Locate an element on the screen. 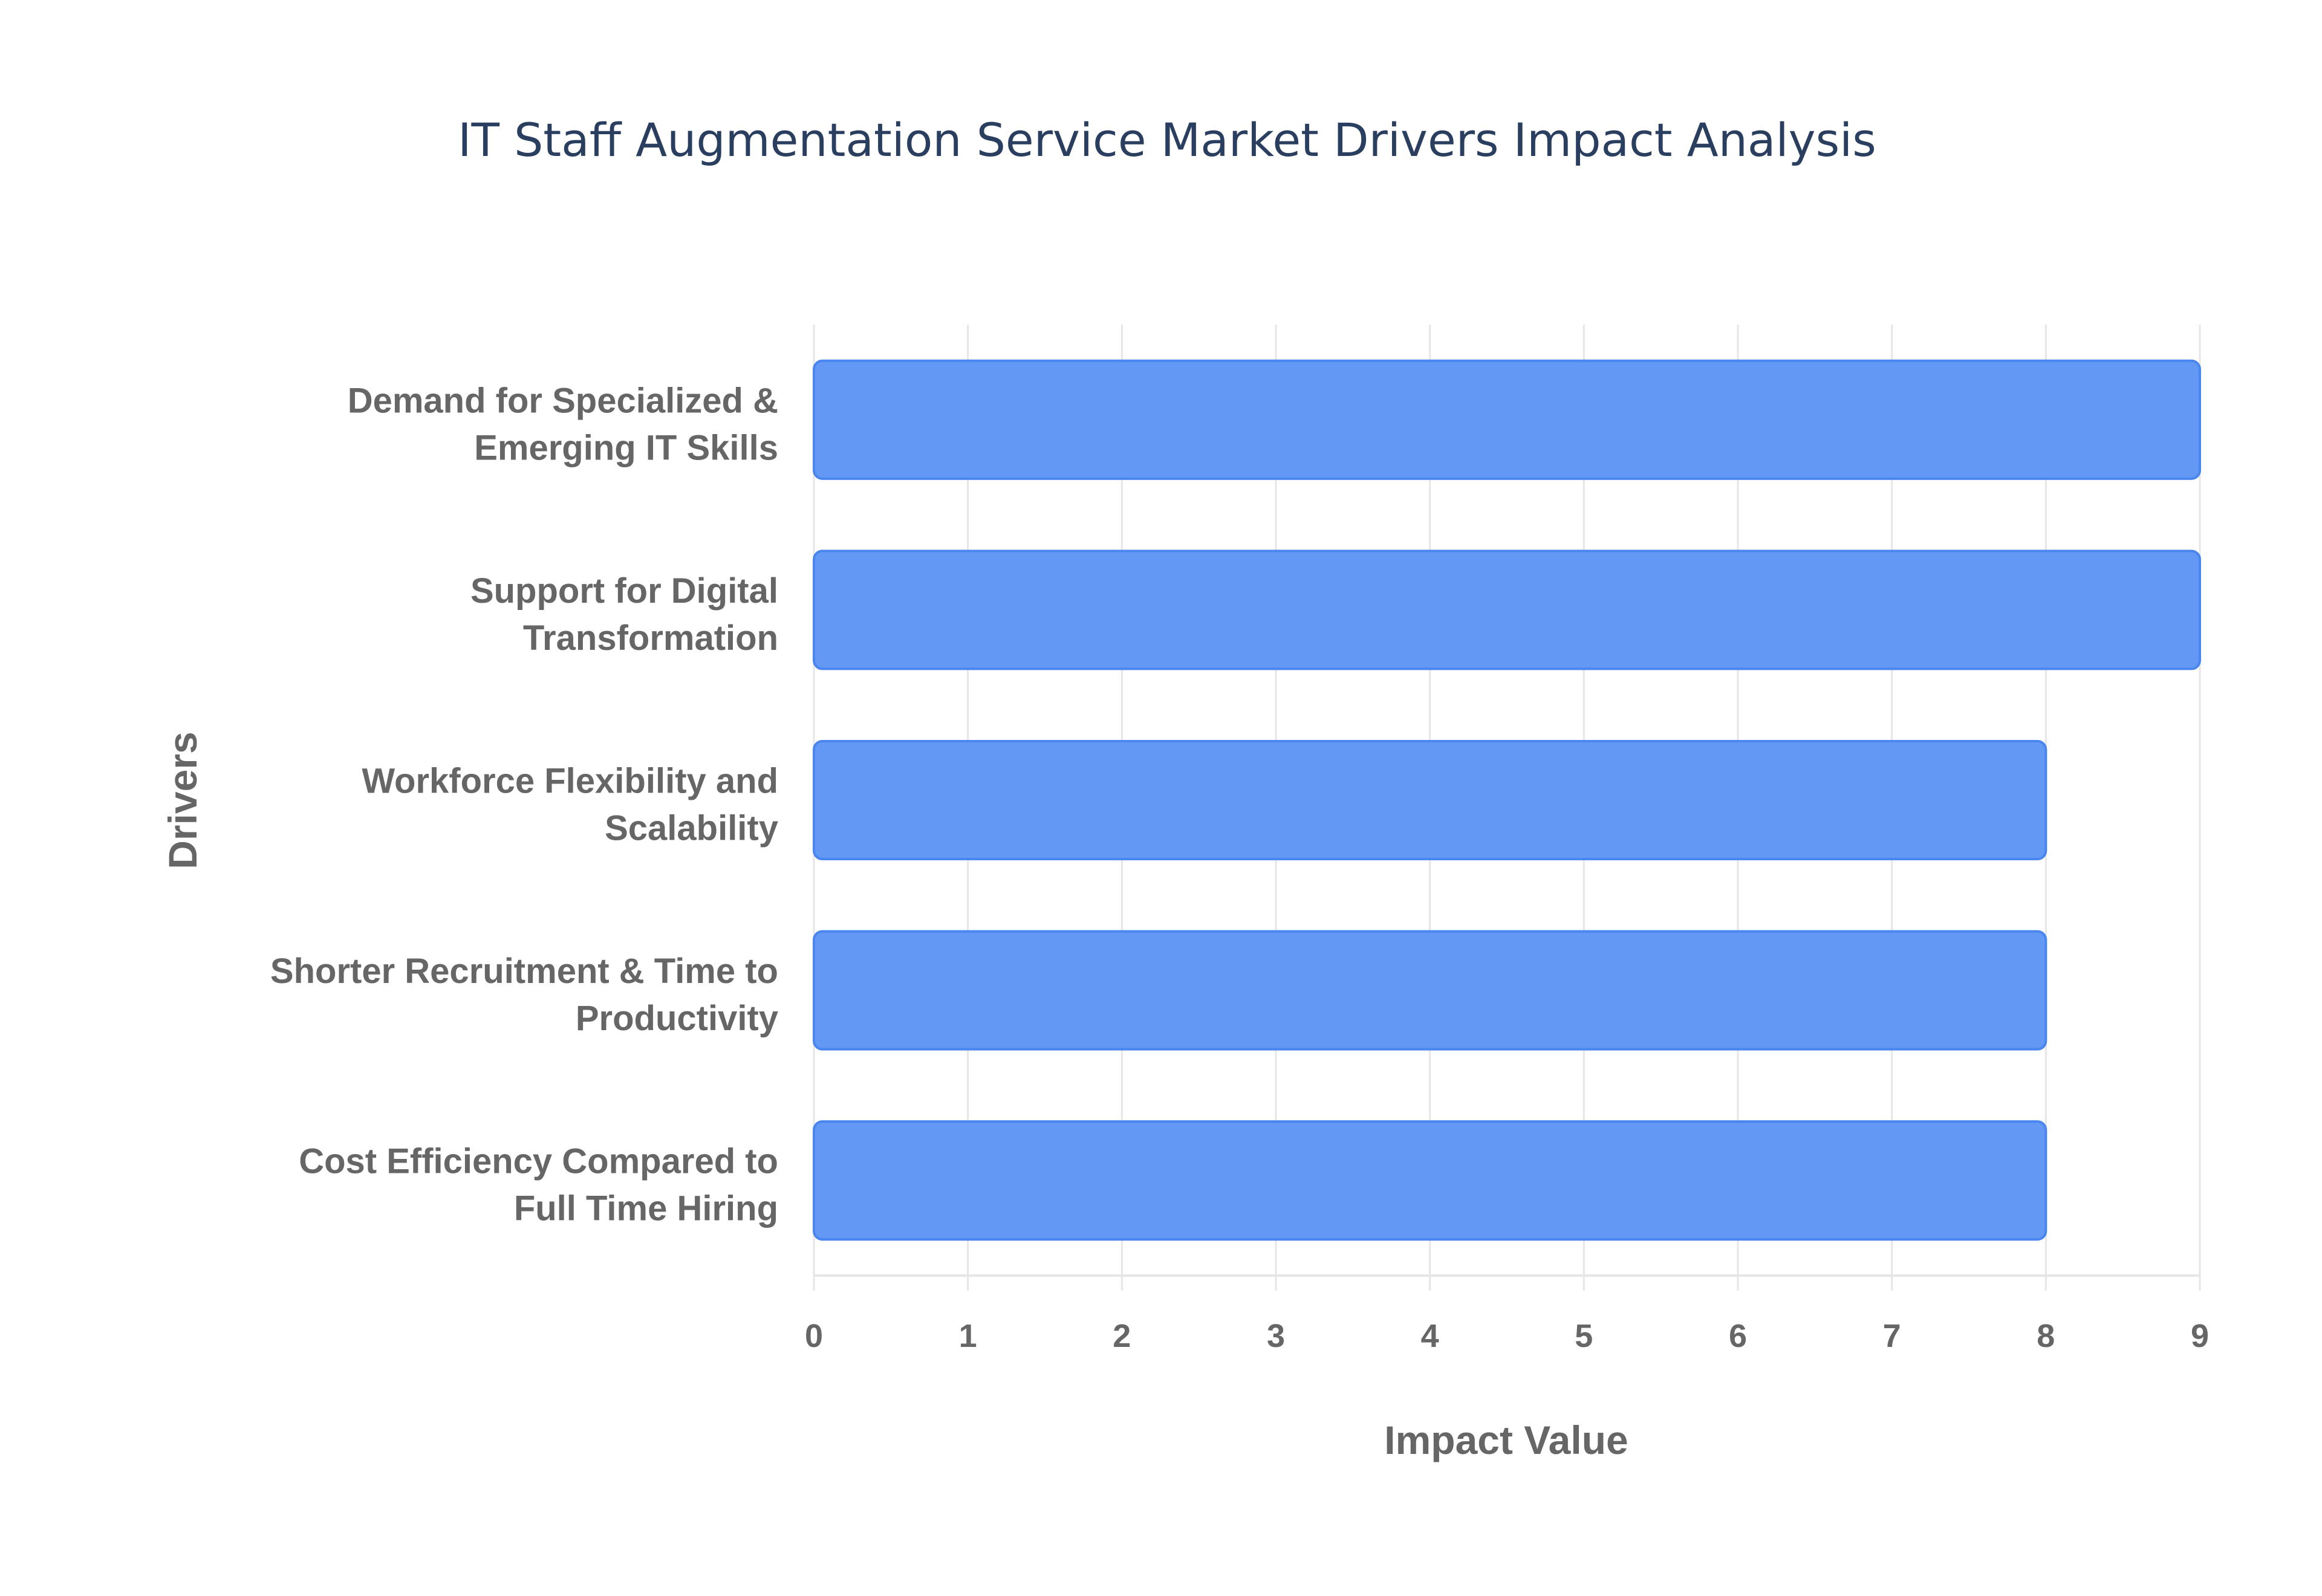 The height and width of the screenshot is (1596, 2322). y-category-label: Full Time Hiring is located at coordinates (646, 1208).